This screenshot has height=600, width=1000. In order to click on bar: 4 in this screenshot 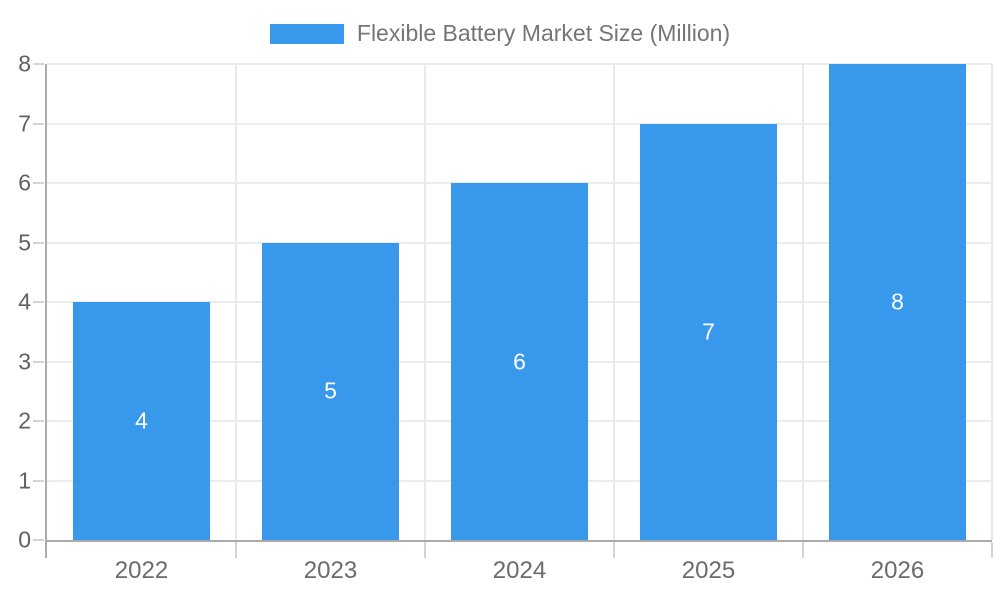, I will do `click(141, 421)`.